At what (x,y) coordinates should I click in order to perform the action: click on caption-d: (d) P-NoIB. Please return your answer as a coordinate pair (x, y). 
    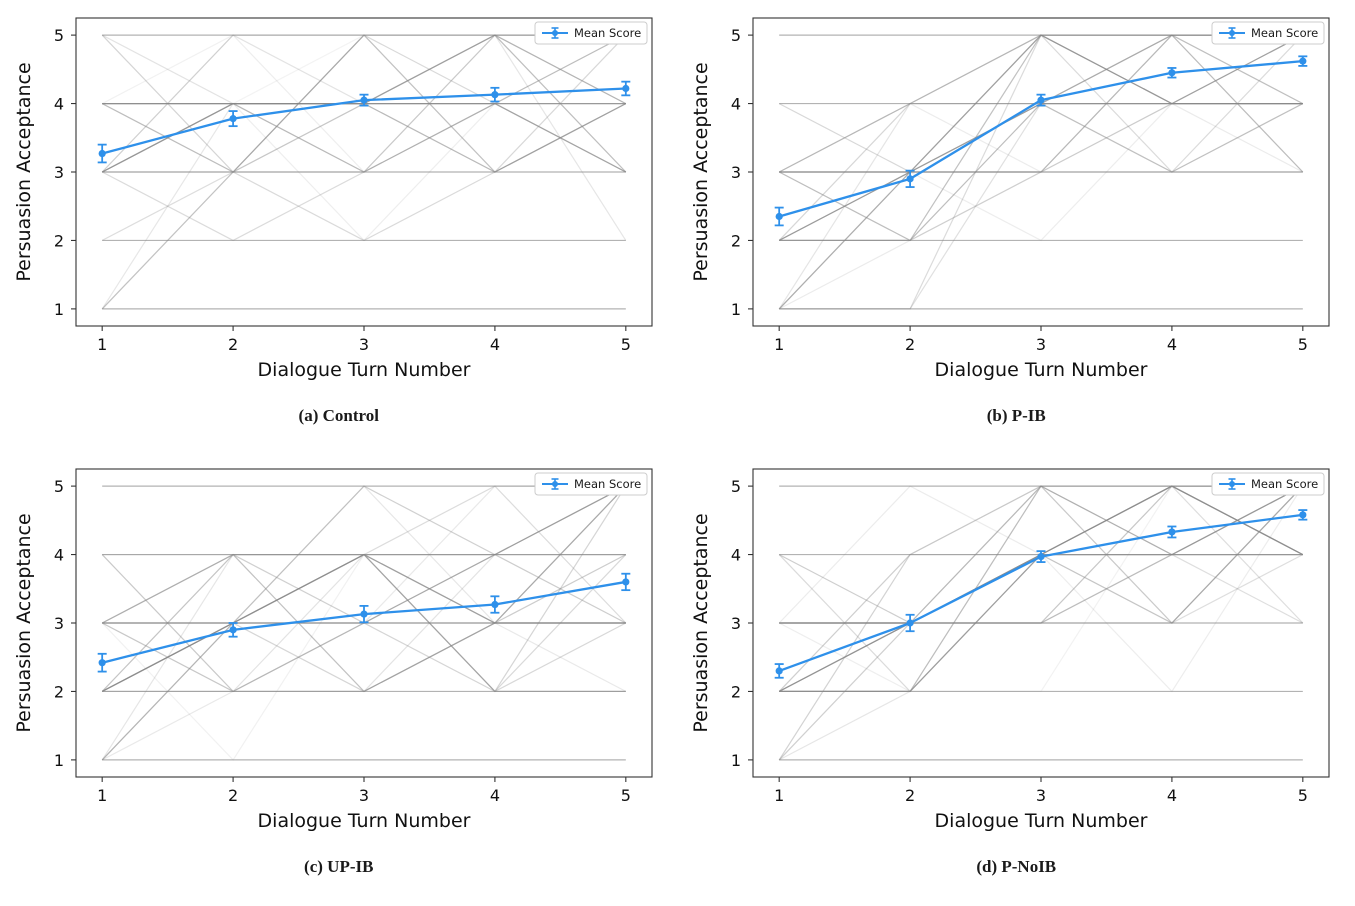
    Looking at the image, I should click on (1016, 866).